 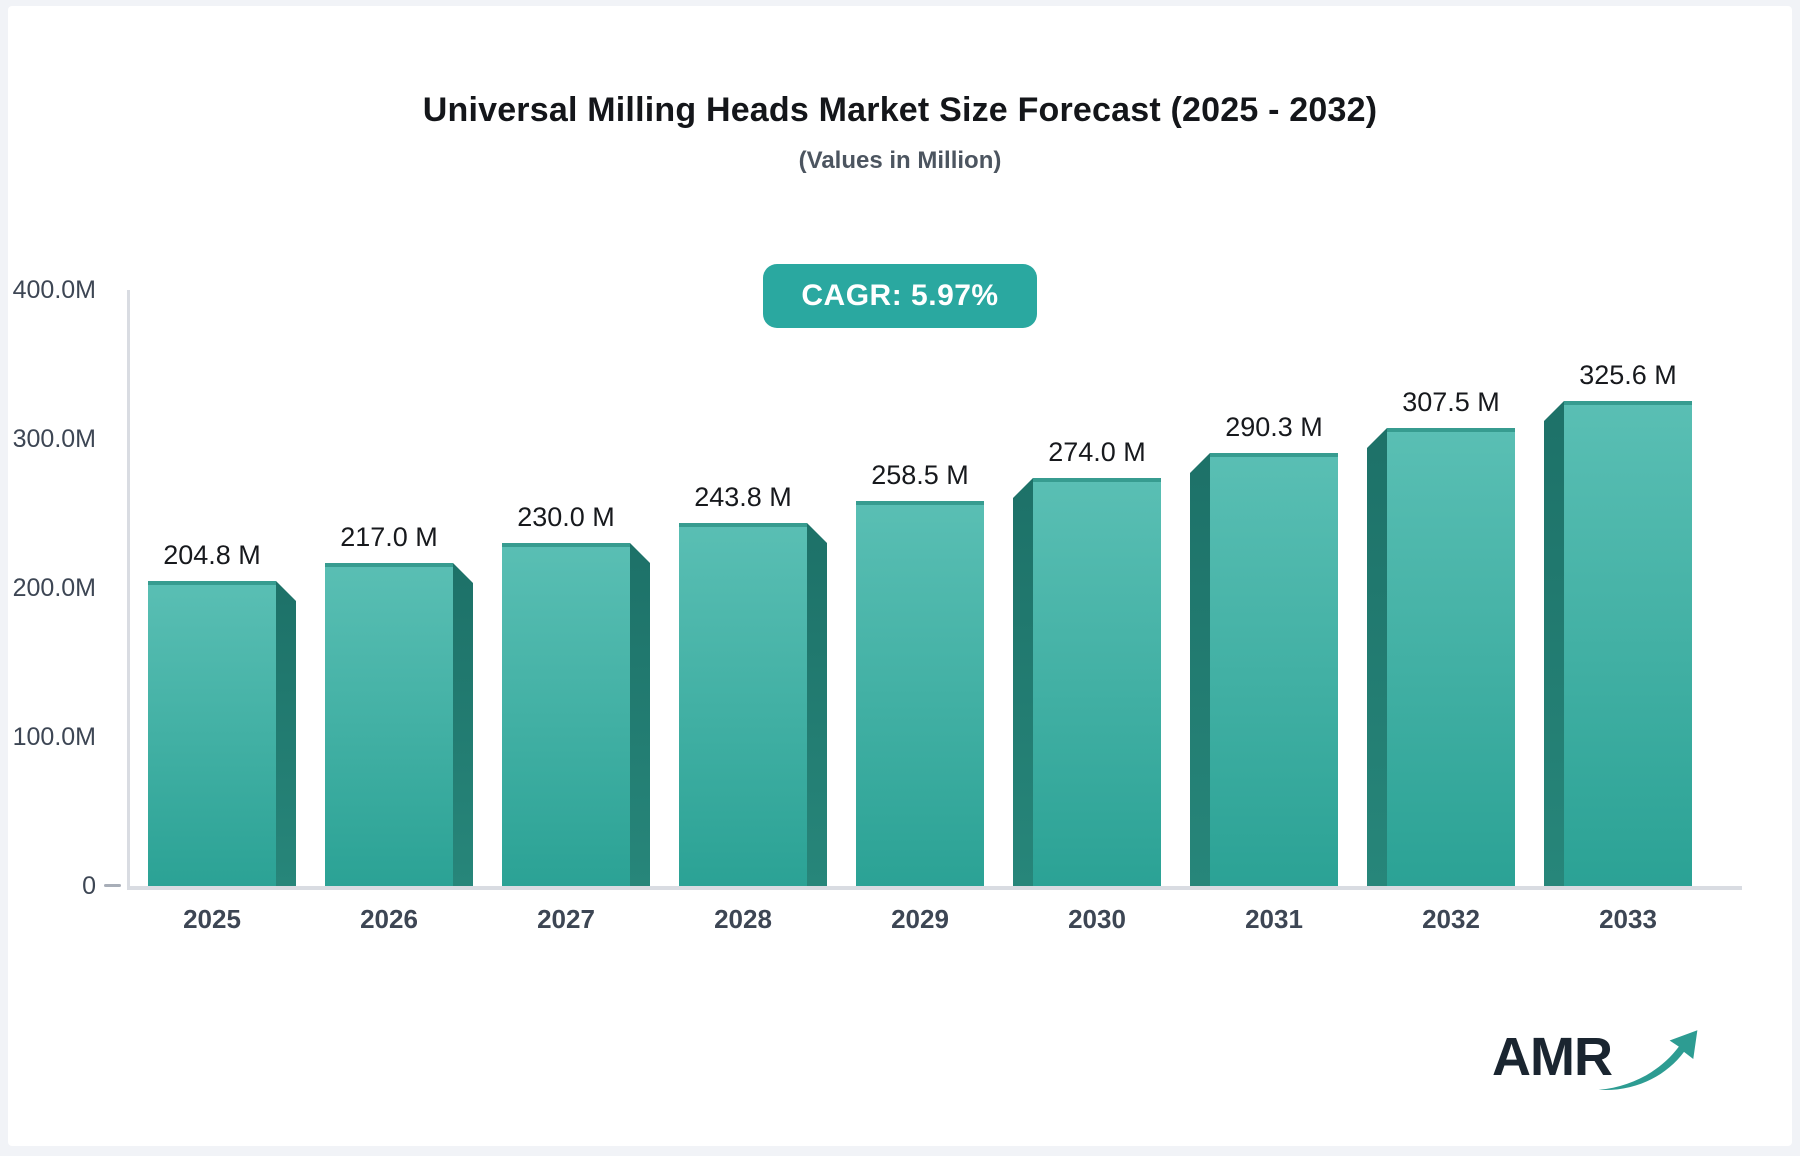 I want to click on x-axis-label-2026: 2026, so click(x=389, y=919).